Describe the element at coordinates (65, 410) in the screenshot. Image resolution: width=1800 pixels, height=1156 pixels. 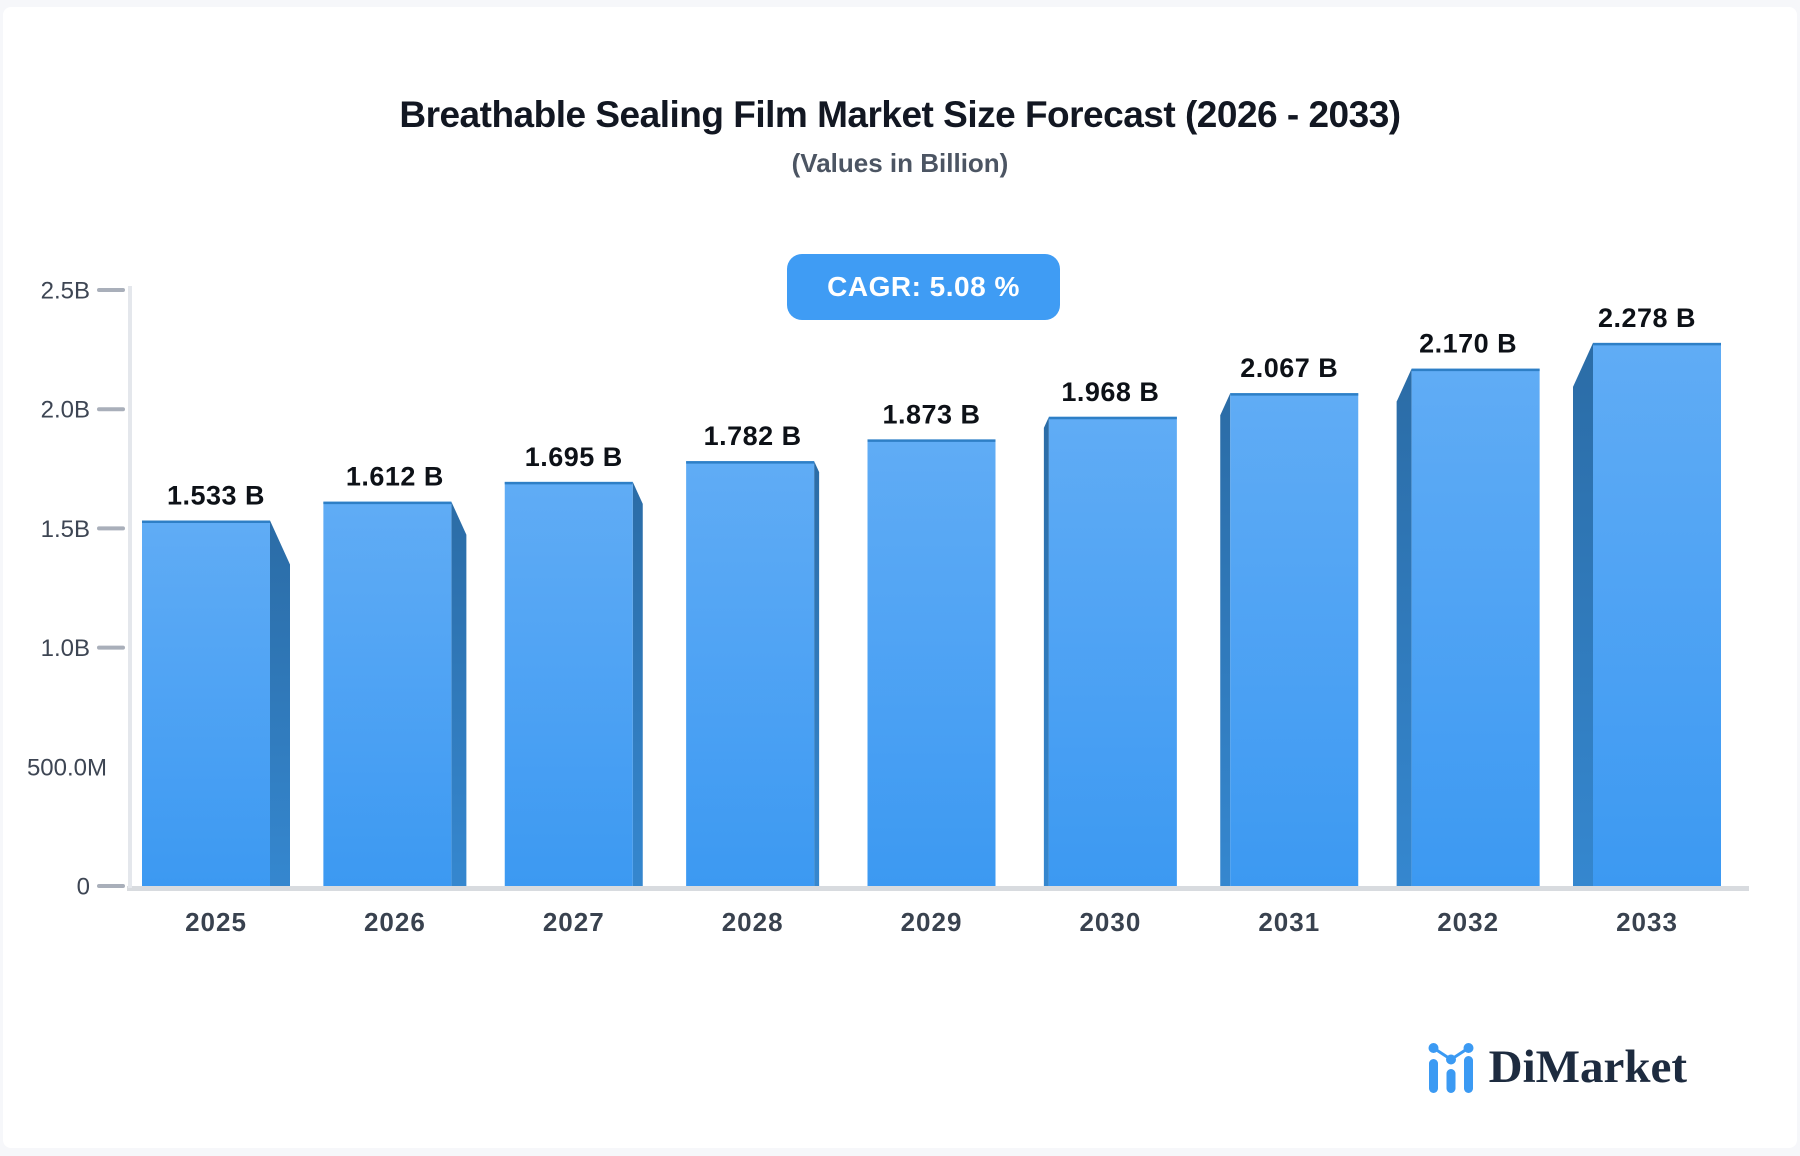
I see `y-axis-tick-label: 2.0B` at that location.